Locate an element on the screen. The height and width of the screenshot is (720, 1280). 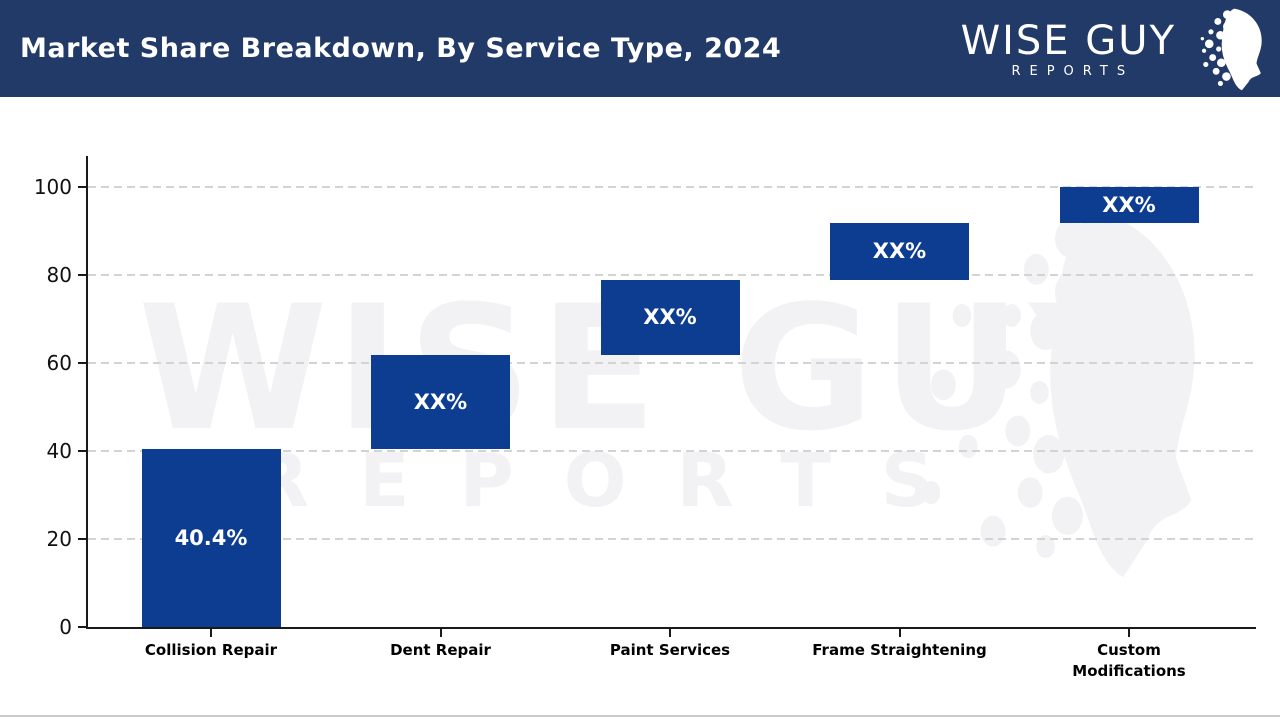
bar-value-label: 40.4% is located at coordinates (211, 538).